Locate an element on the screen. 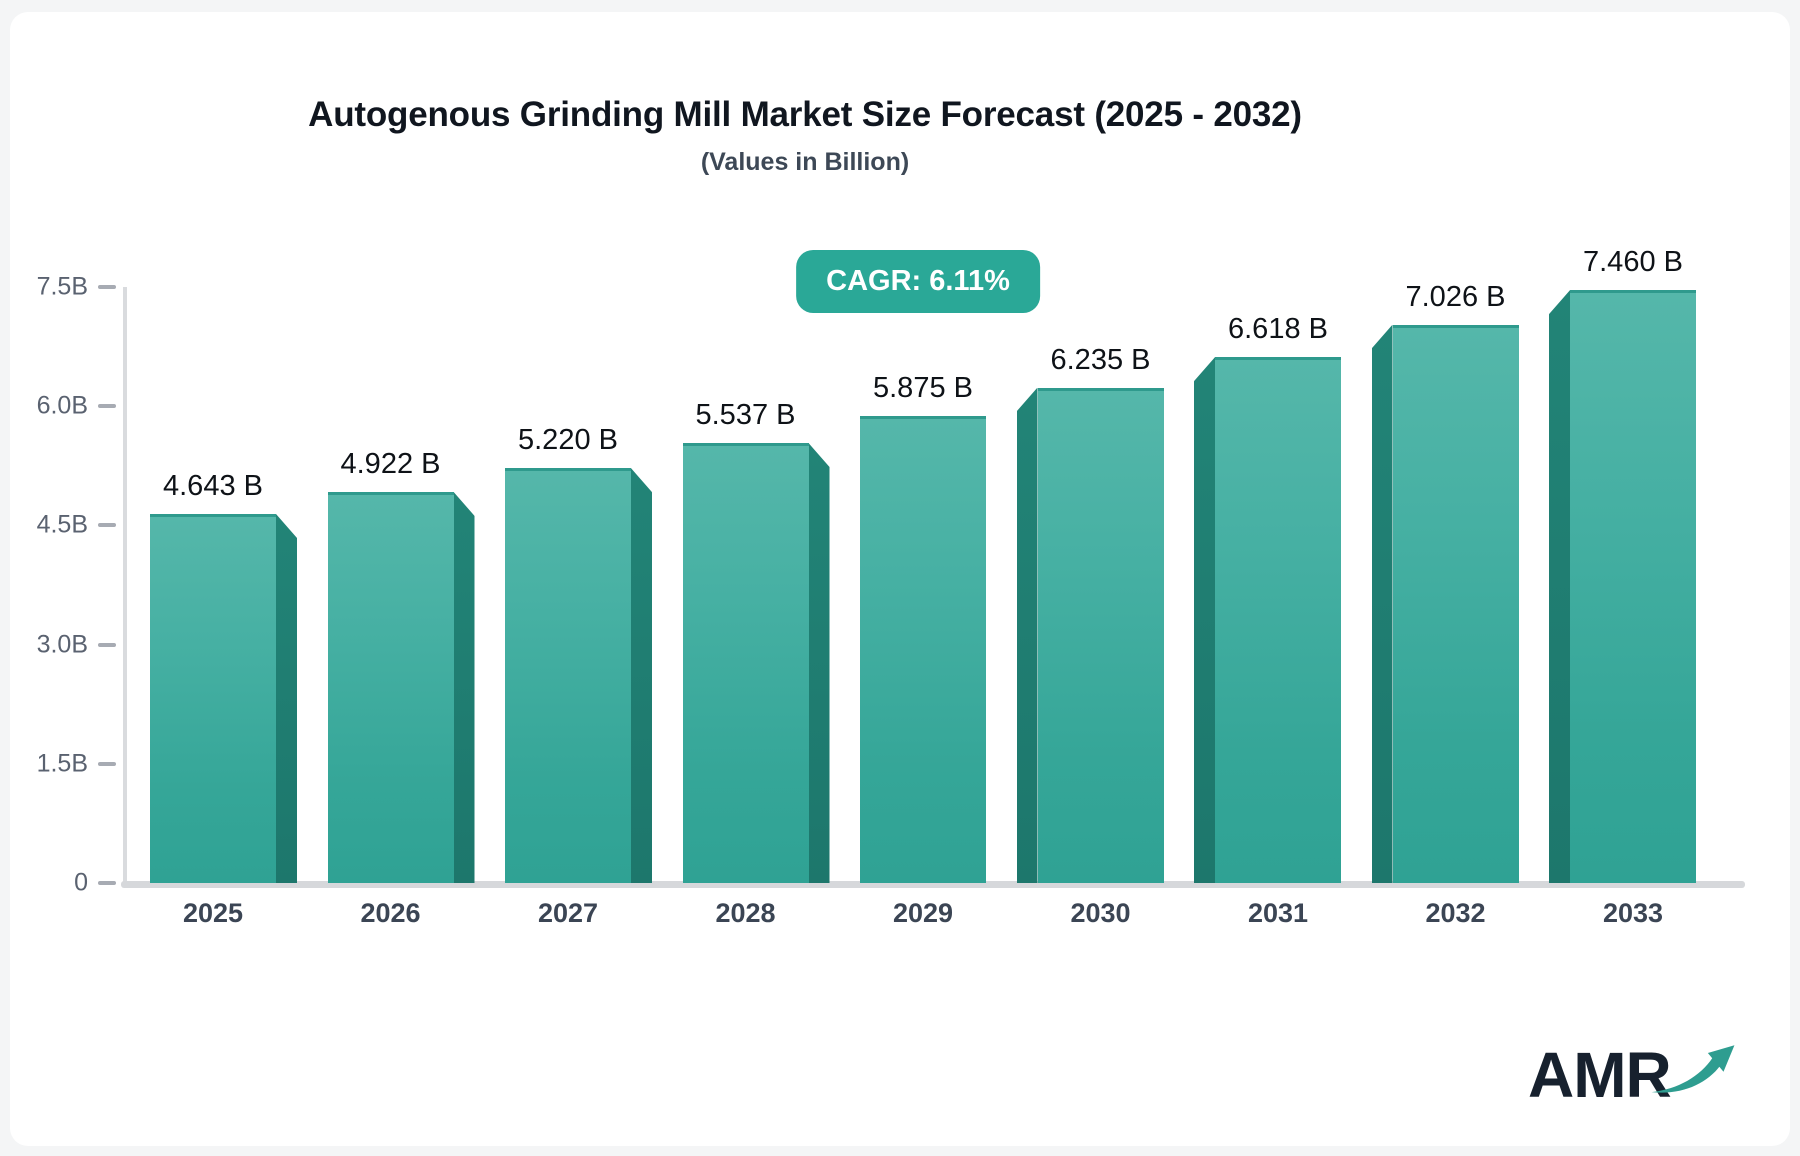 The image size is (1800, 1156). x-axis-label: 2033 is located at coordinates (1633, 913).